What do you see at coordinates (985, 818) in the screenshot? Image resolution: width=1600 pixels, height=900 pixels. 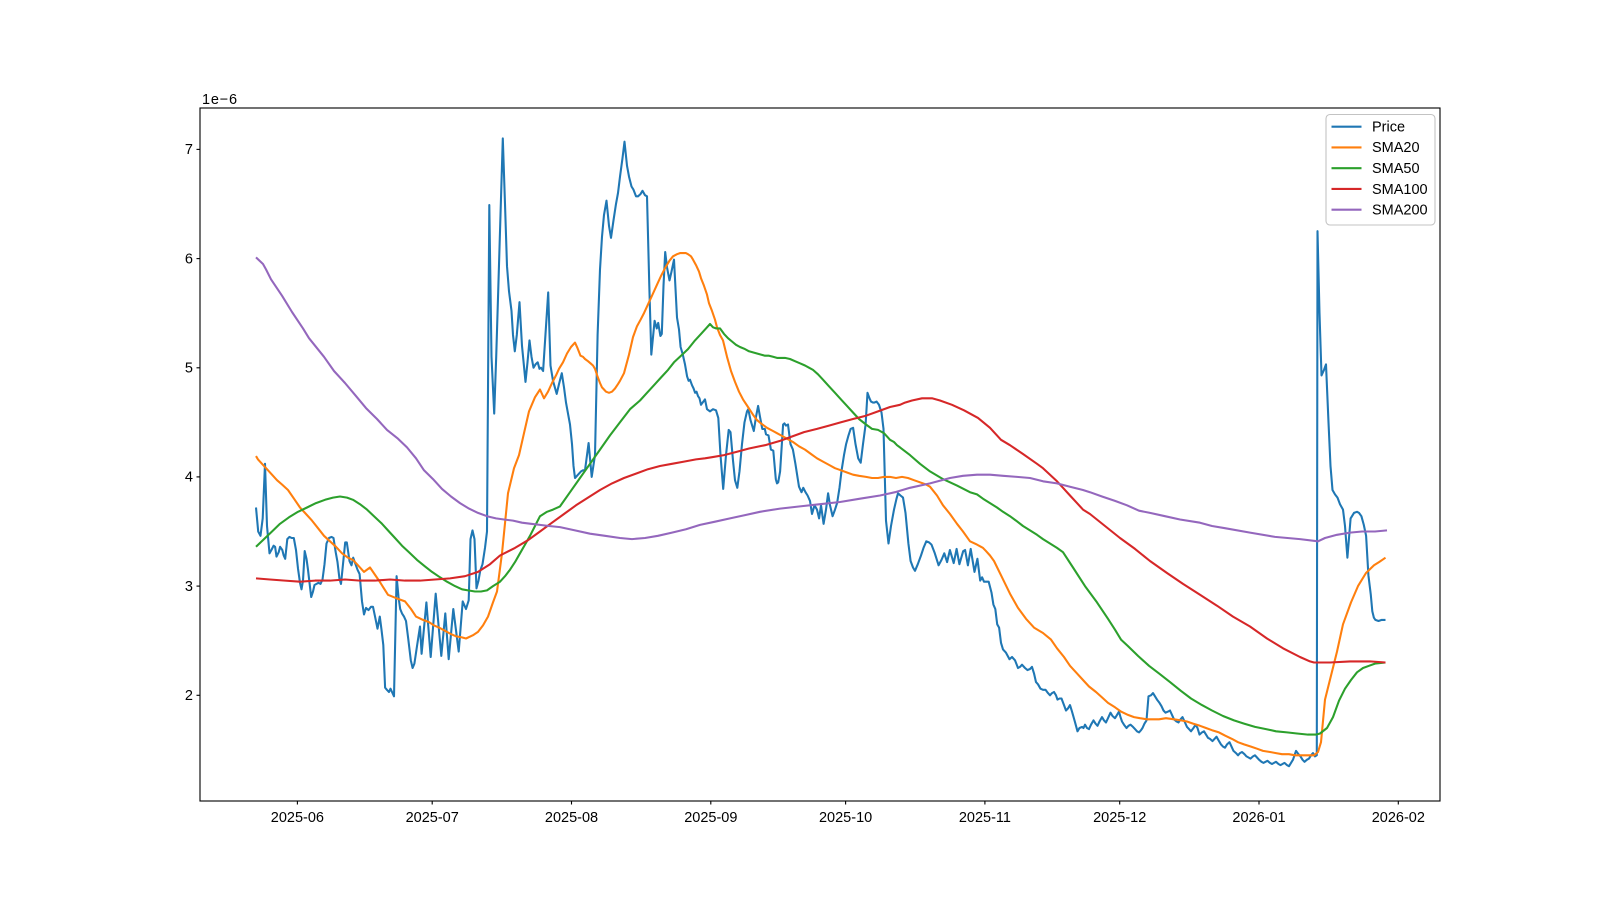 I see `svg-text: 2025-11` at bounding box center [985, 818].